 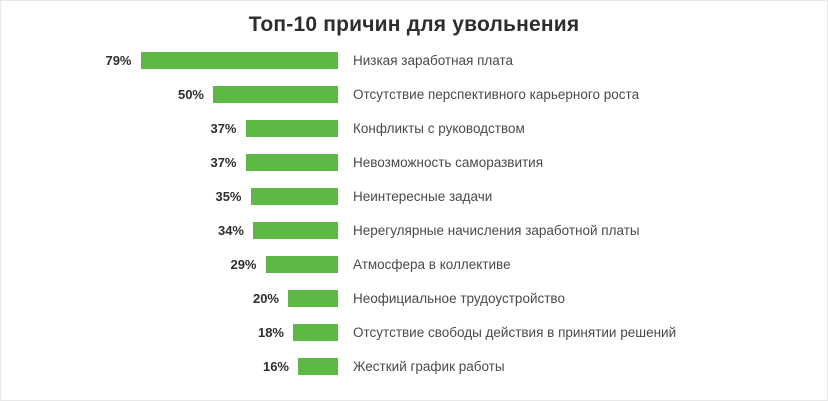 What do you see at coordinates (169, 298) in the screenshot?
I see `bar-cell: 20%` at bounding box center [169, 298].